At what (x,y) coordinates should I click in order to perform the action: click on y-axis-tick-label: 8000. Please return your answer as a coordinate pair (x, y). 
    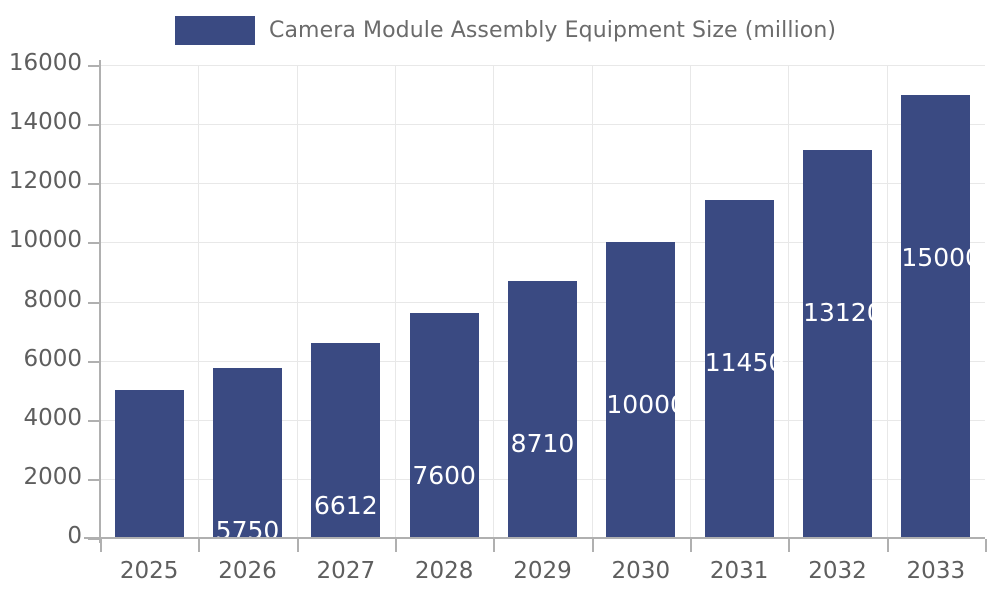
    Looking at the image, I should click on (52, 299).